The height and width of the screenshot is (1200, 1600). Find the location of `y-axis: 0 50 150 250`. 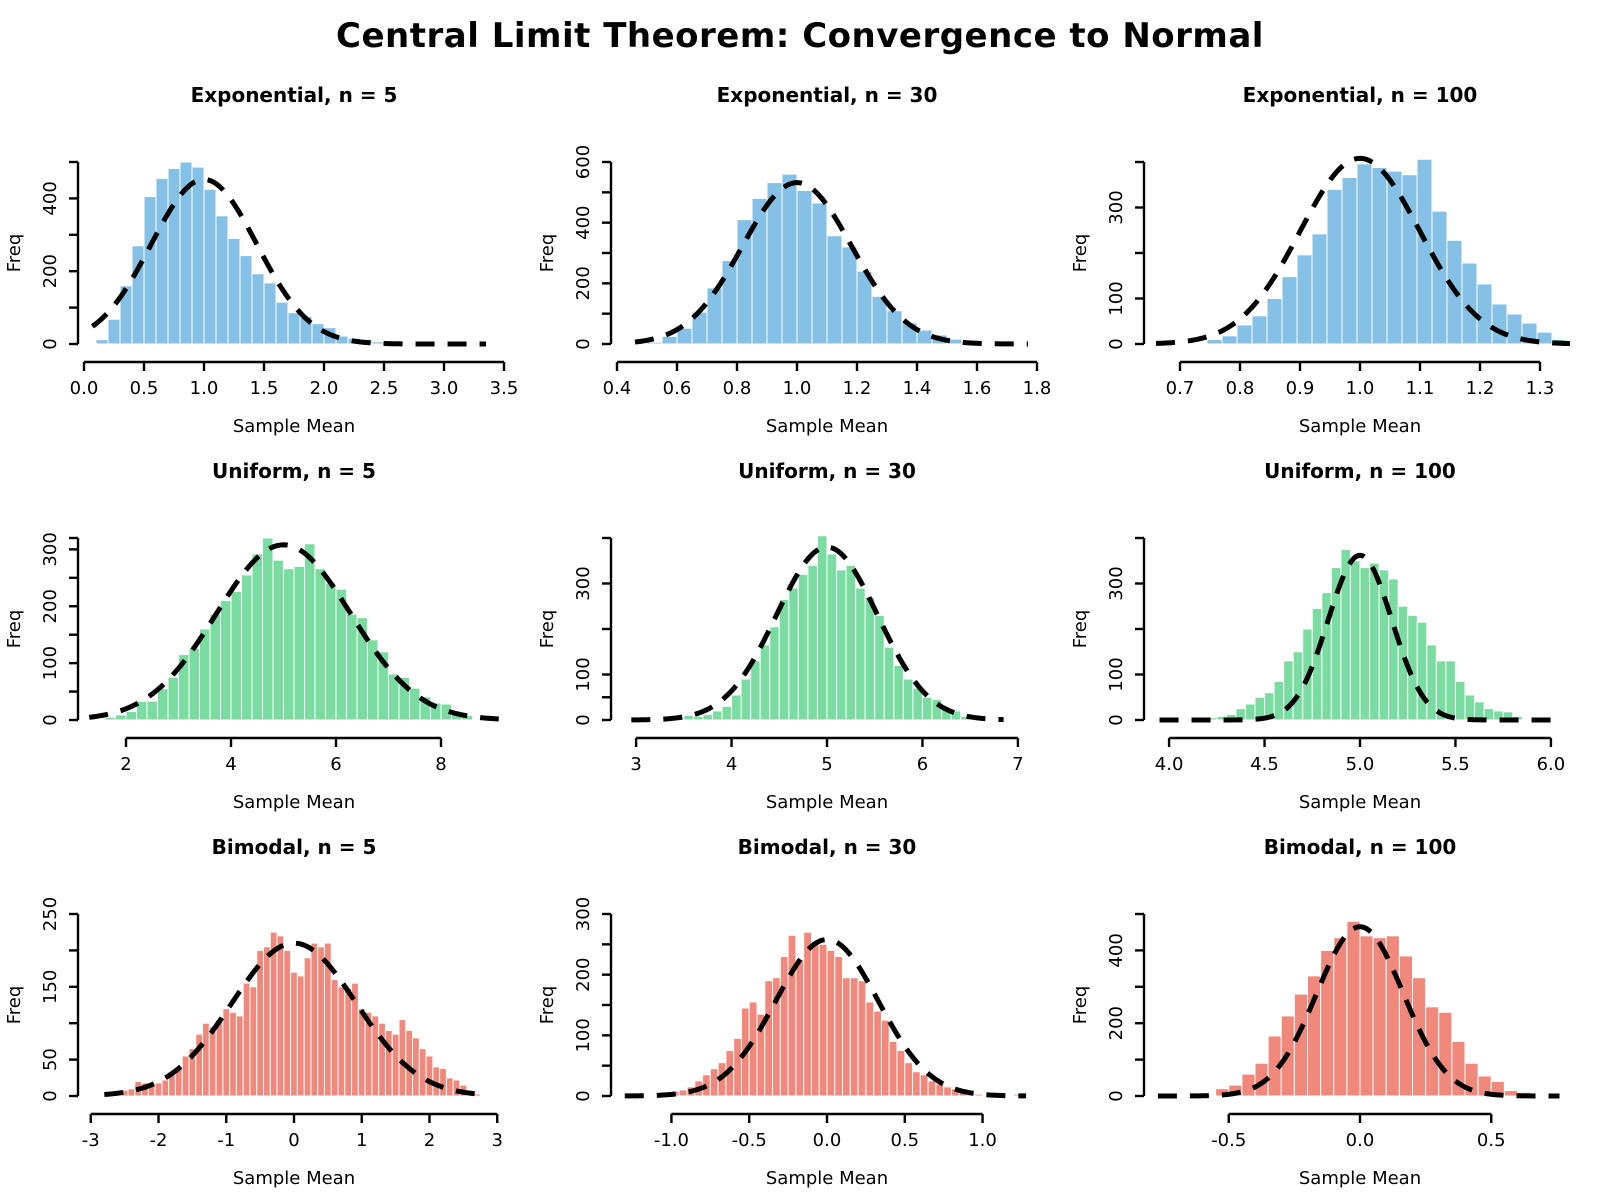

y-axis: 0 50 150 250 is located at coordinates (60, 999).